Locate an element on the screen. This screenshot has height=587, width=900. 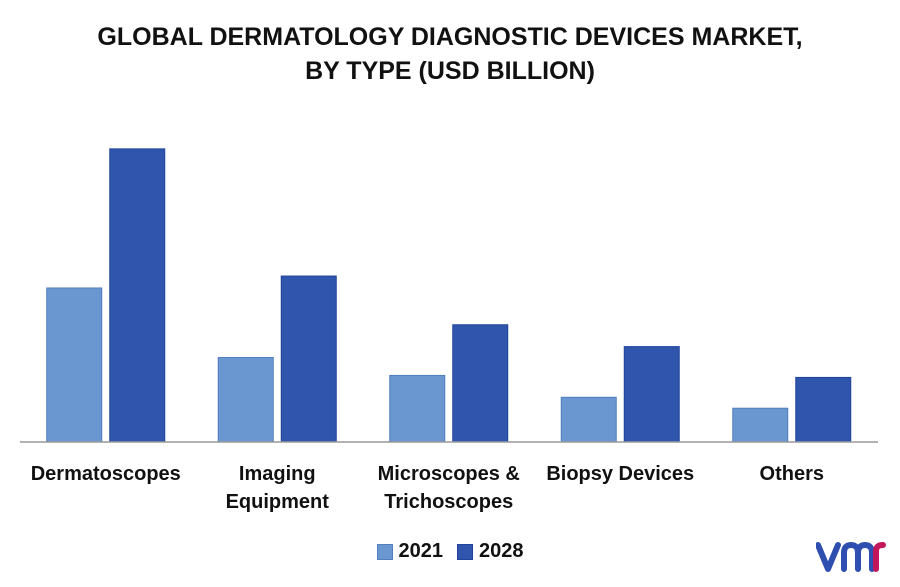
legend-swatch-2028 is located at coordinates (465, 551).